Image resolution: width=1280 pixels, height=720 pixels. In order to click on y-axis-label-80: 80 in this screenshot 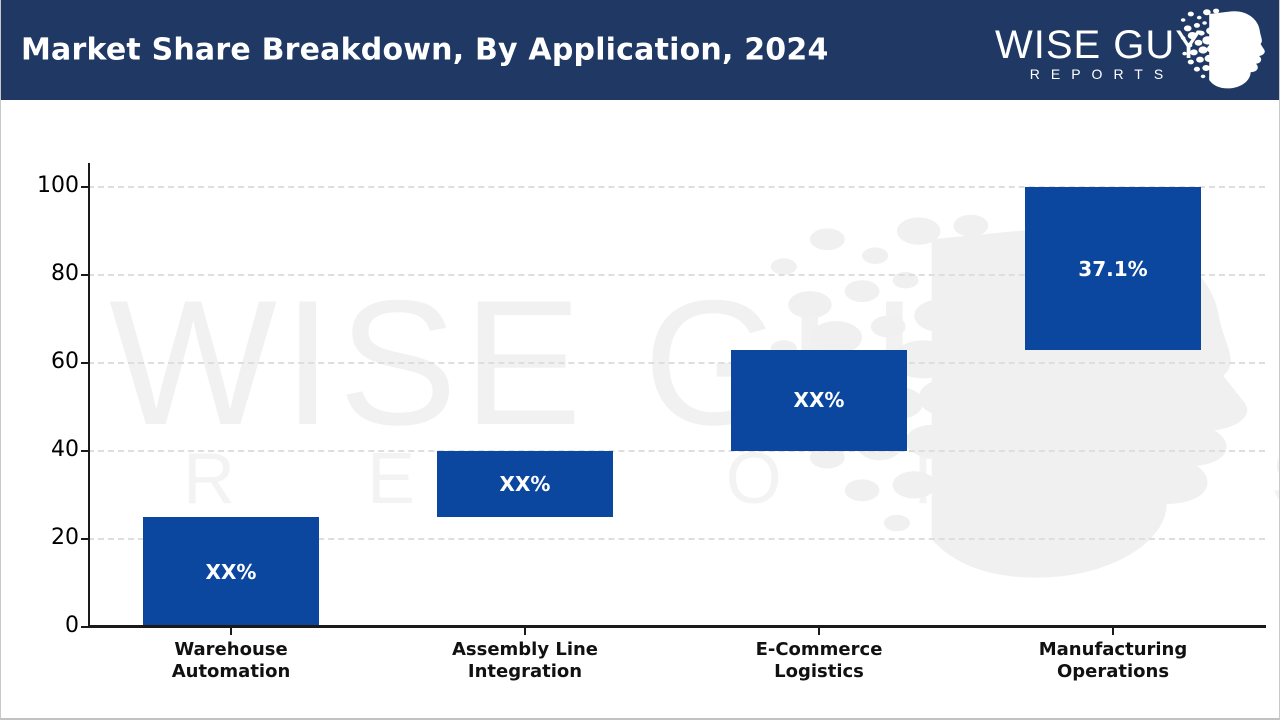, I will do `click(65, 273)`.